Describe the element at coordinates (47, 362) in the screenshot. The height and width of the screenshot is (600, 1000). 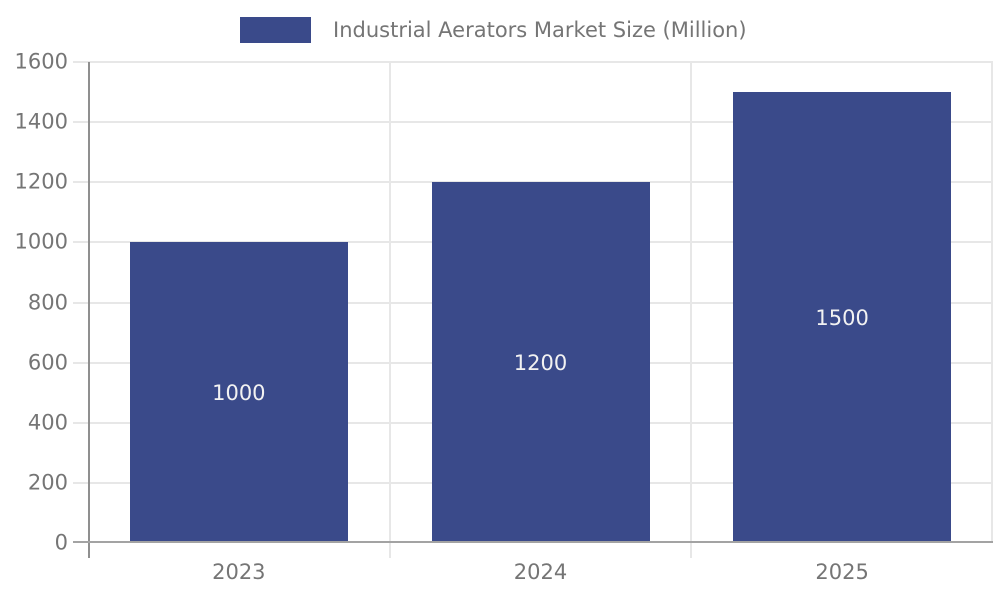
I see `y-tick-label: 600` at that location.